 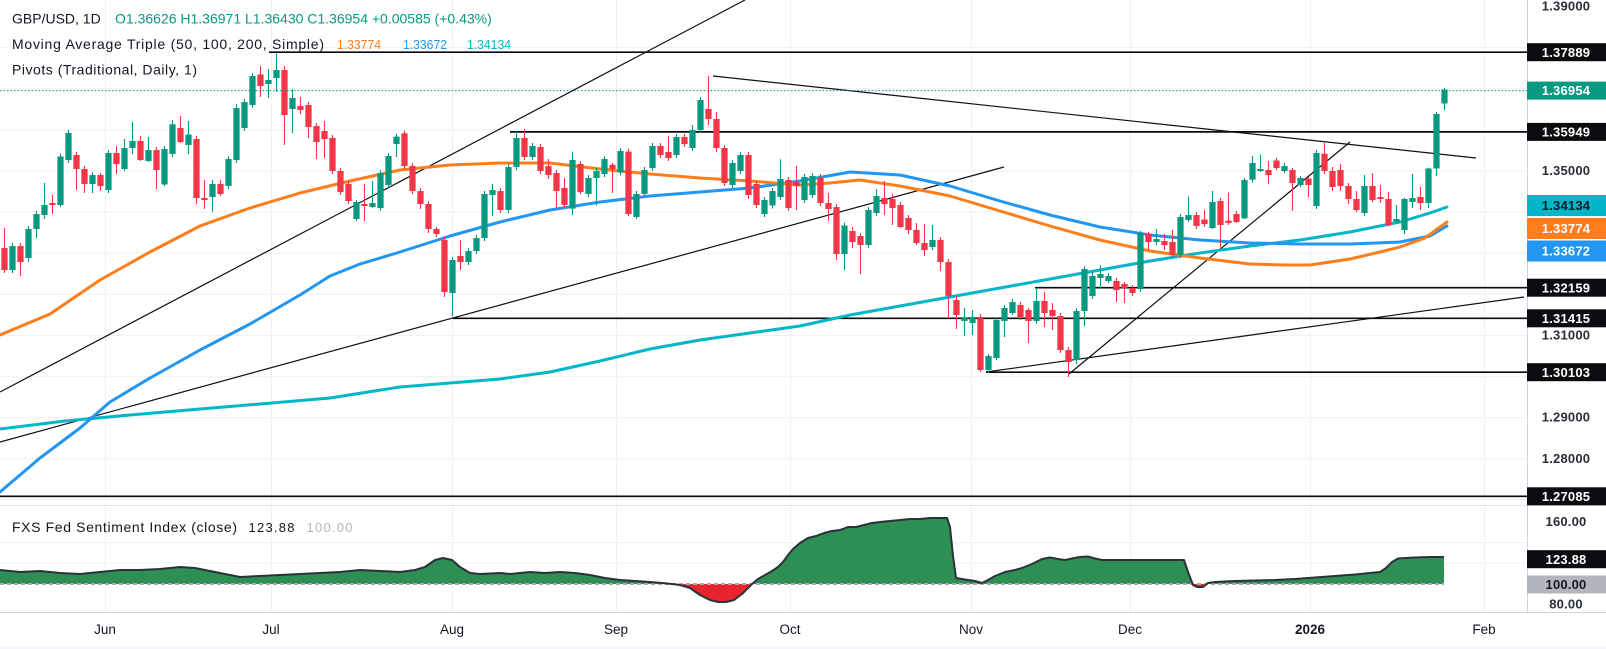 What do you see at coordinates (616, 629) in the screenshot?
I see `svg-text: Sep` at bounding box center [616, 629].